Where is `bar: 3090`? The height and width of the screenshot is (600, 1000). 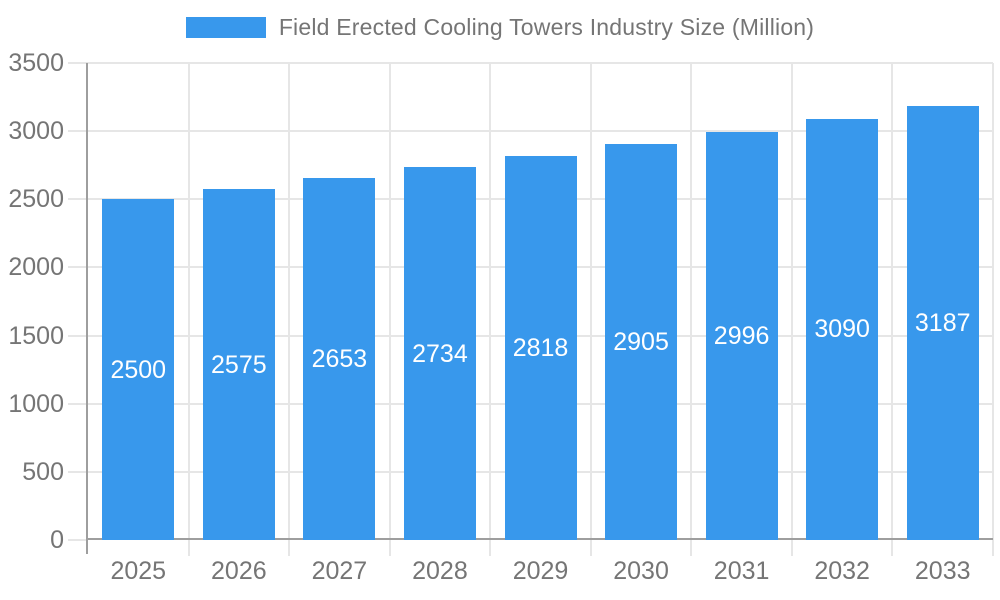
bar: 3090 is located at coordinates (842, 329).